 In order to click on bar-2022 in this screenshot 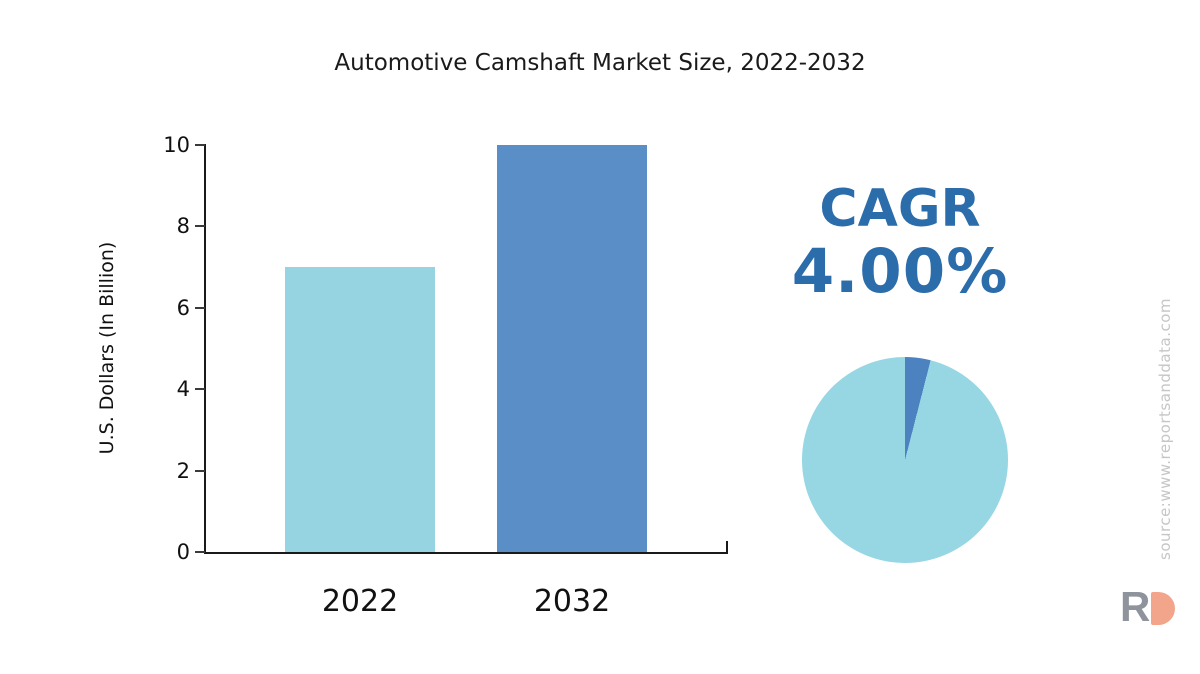, I will do `click(360, 409)`.